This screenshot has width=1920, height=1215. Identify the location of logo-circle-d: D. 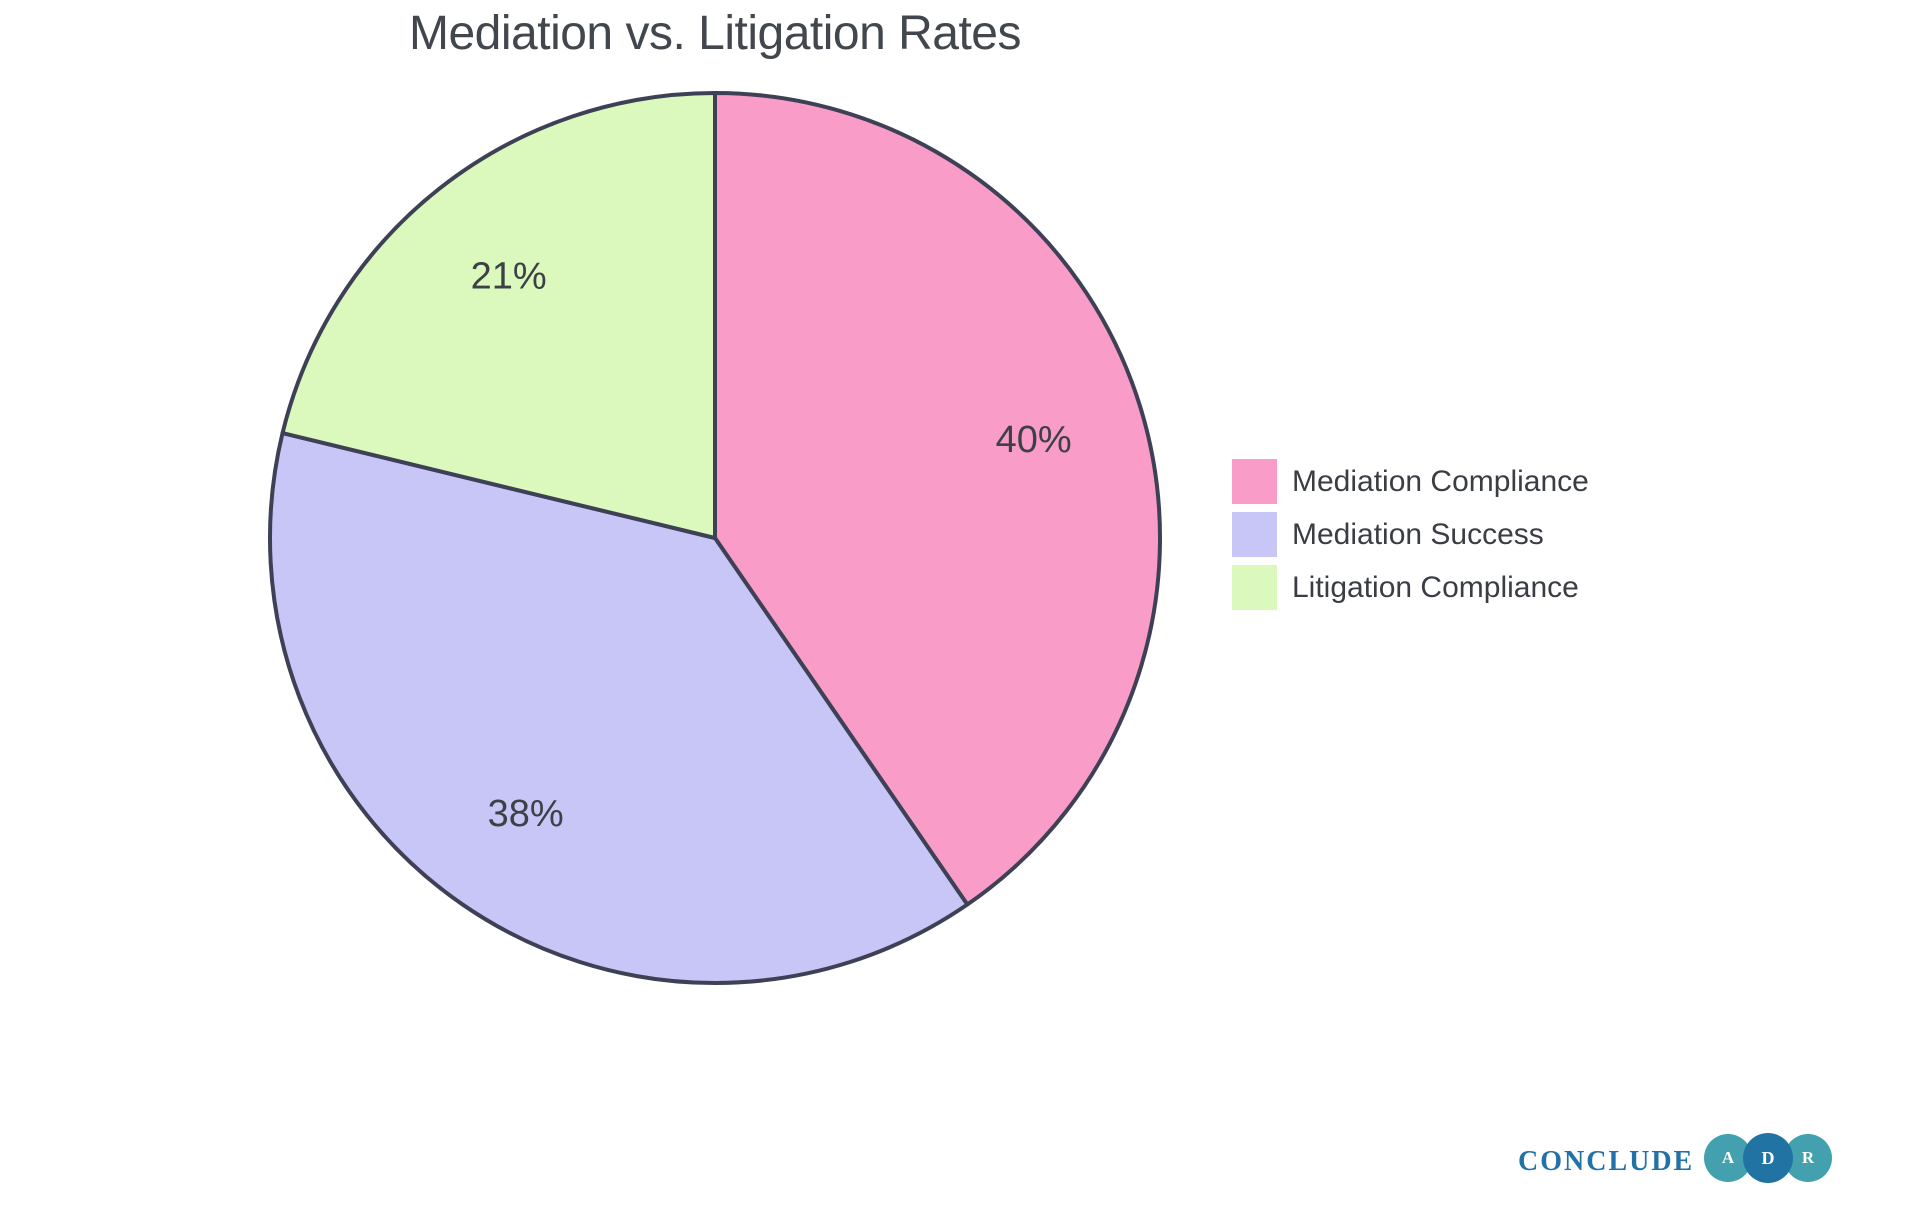
(1768, 1158).